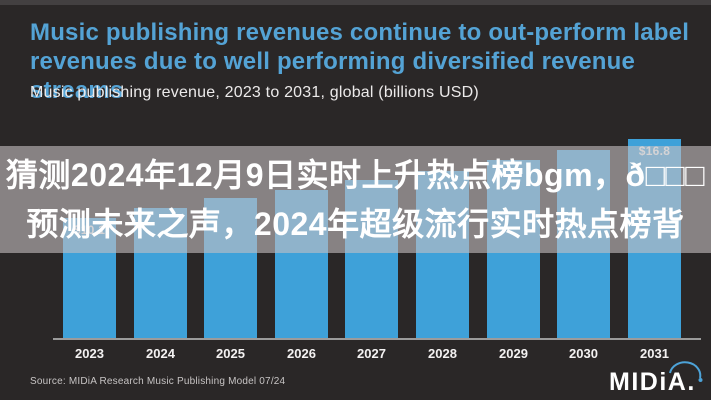 Image resolution: width=711 pixels, height=400 pixels. What do you see at coordinates (89, 353) in the screenshot?
I see `x-tick-2023: 2023` at bounding box center [89, 353].